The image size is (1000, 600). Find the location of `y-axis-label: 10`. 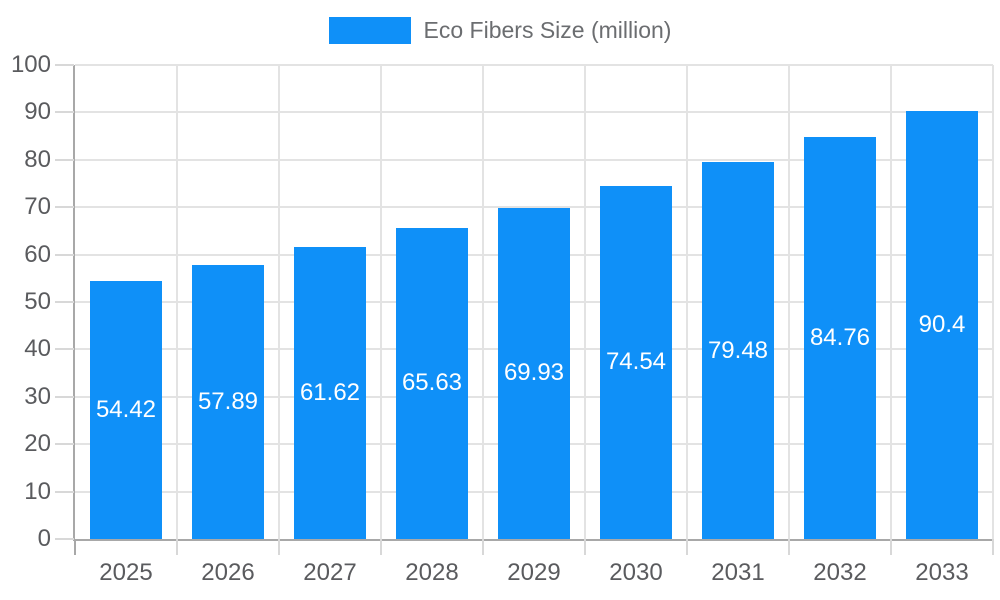

y-axis-label: 10 is located at coordinates (37, 491).